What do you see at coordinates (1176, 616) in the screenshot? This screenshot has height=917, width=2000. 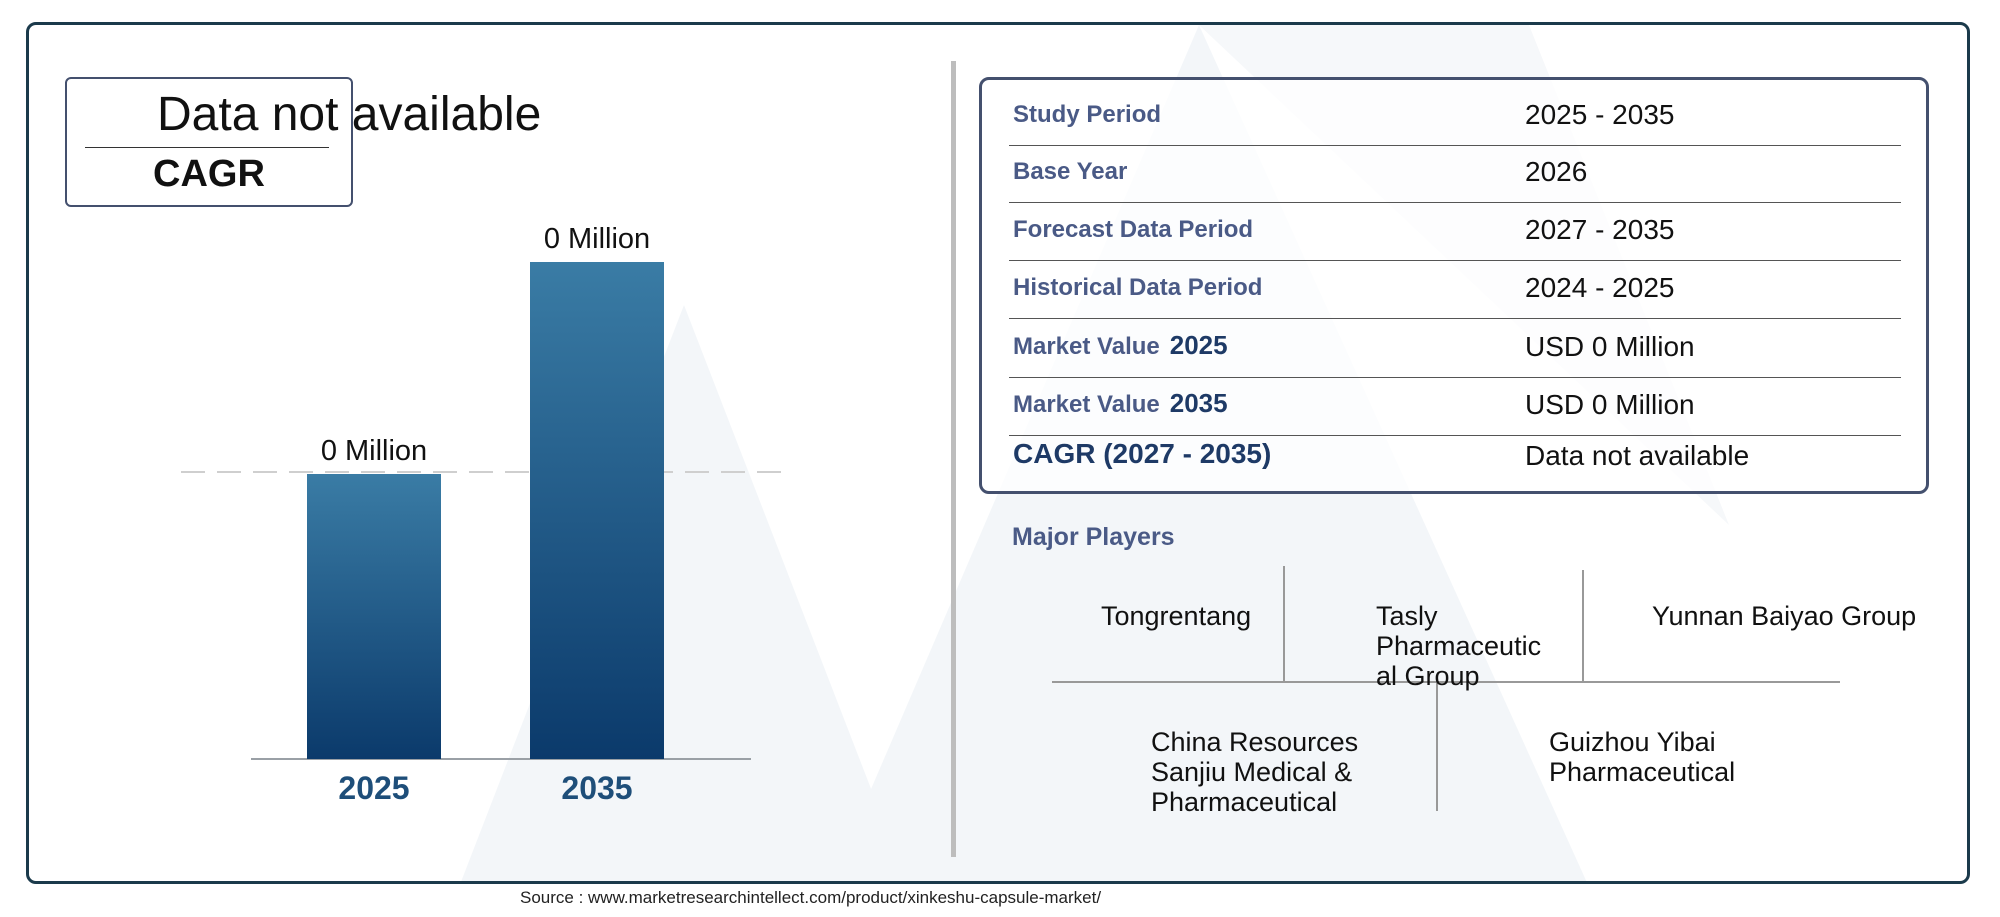 I see `player-tongrentang: Tongrentang` at bounding box center [1176, 616].